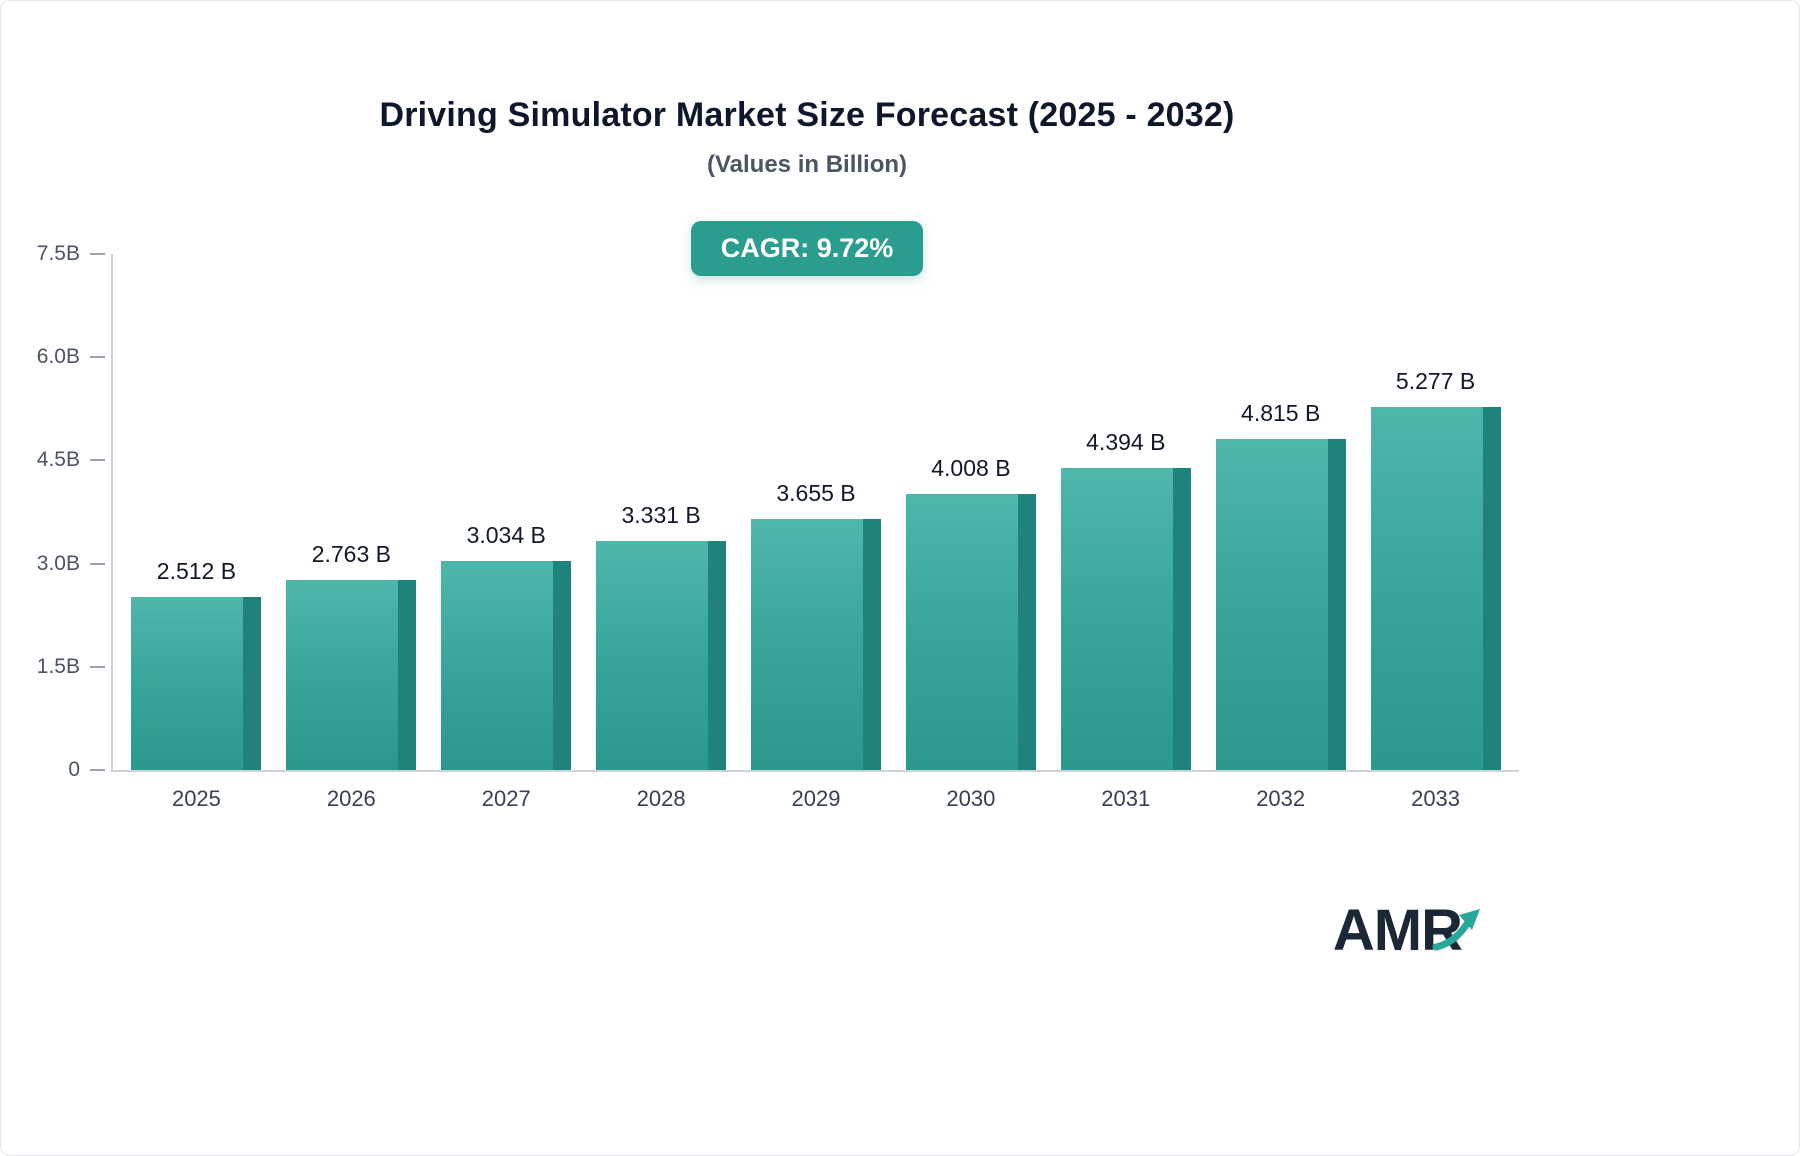 The image size is (1800, 1156). What do you see at coordinates (1126, 441) in the screenshot?
I see `bar-value-label: 4.394 B` at bounding box center [1126, 441].